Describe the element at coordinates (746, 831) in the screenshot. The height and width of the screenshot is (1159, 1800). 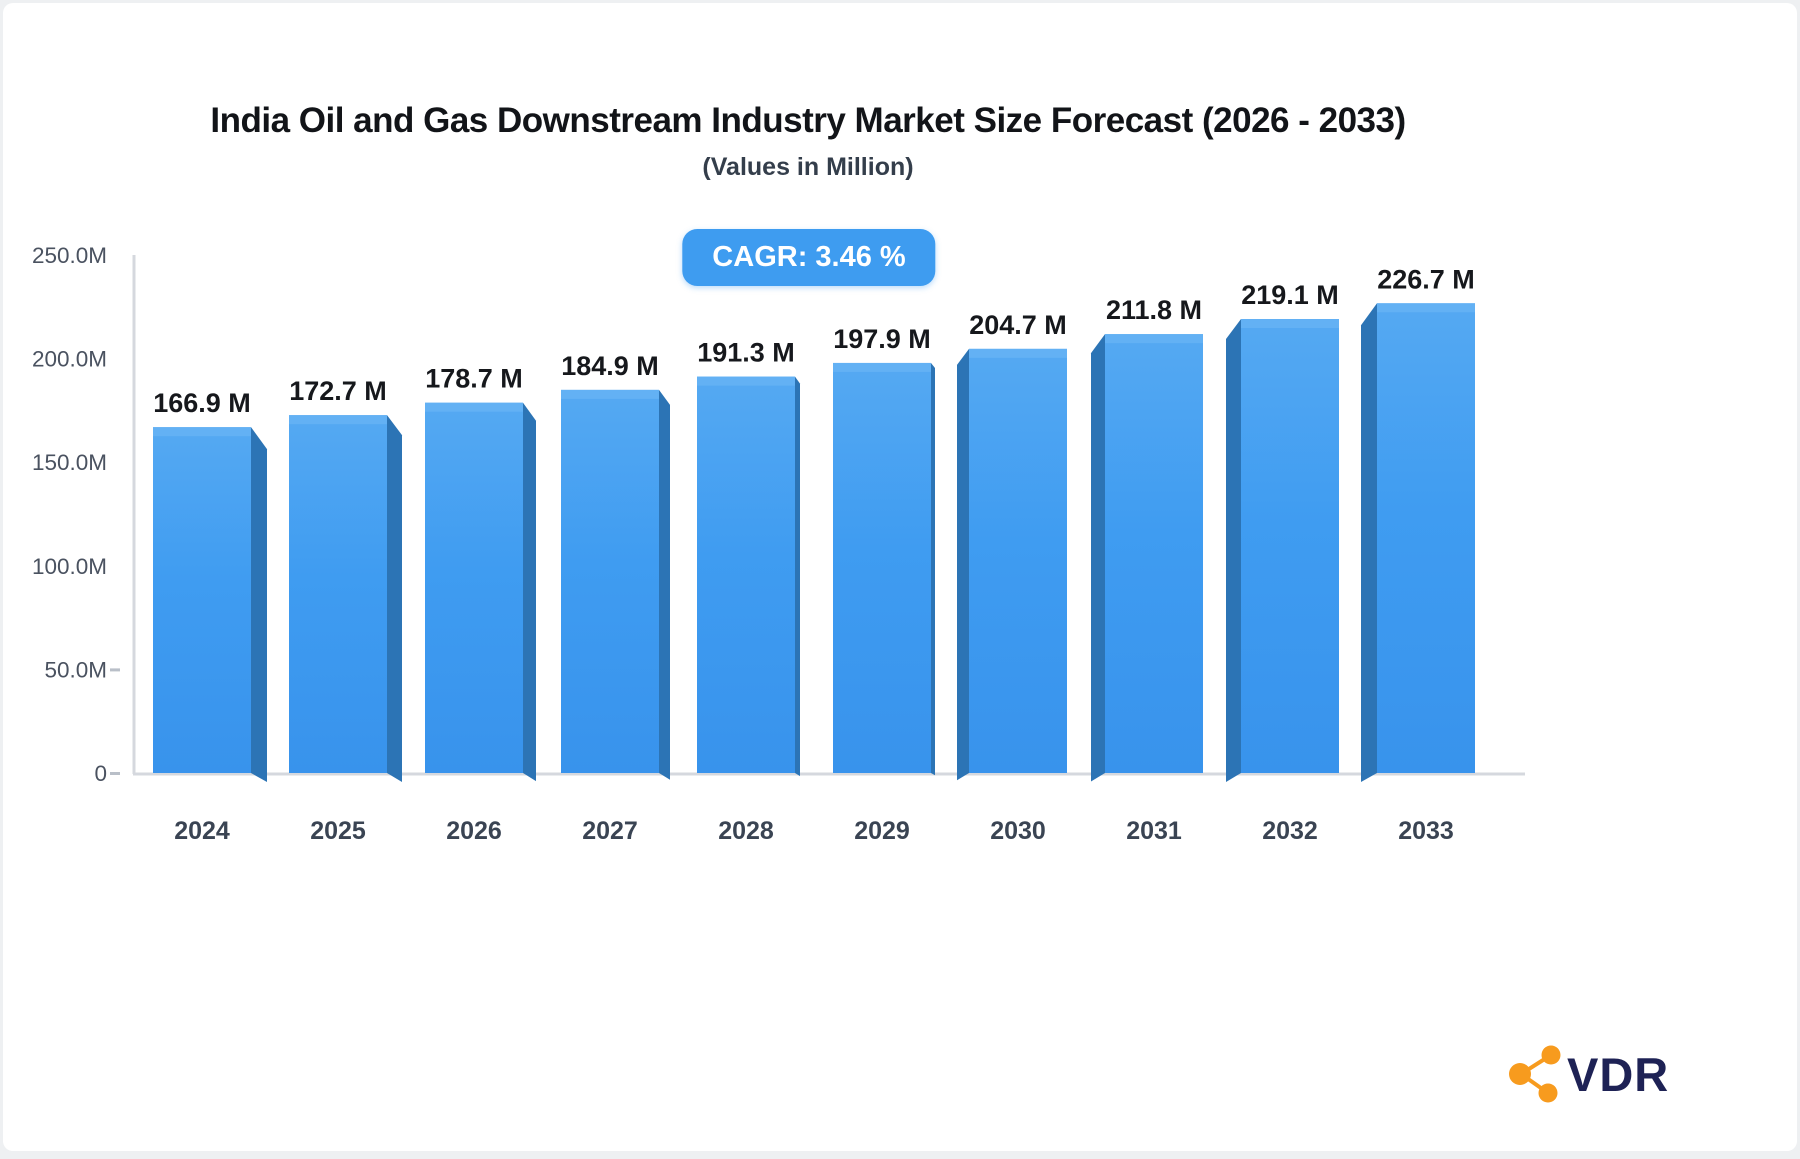
I see `x-axis-label: 2028` at that location.